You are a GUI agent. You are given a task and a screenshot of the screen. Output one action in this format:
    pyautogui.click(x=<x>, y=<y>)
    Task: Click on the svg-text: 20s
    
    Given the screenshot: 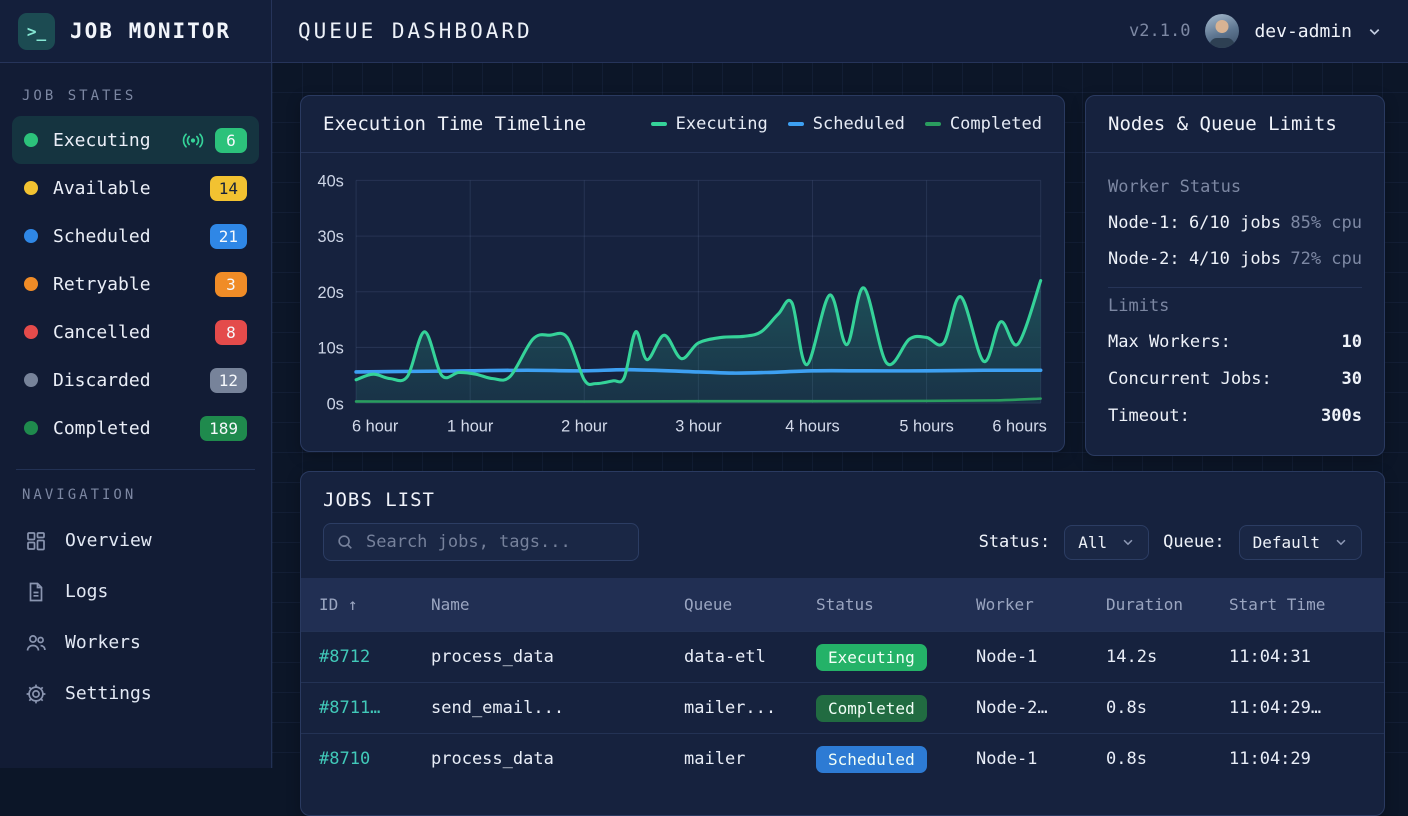 What is the action you would take?
    pyautogui.click(x=330, y=293)
    